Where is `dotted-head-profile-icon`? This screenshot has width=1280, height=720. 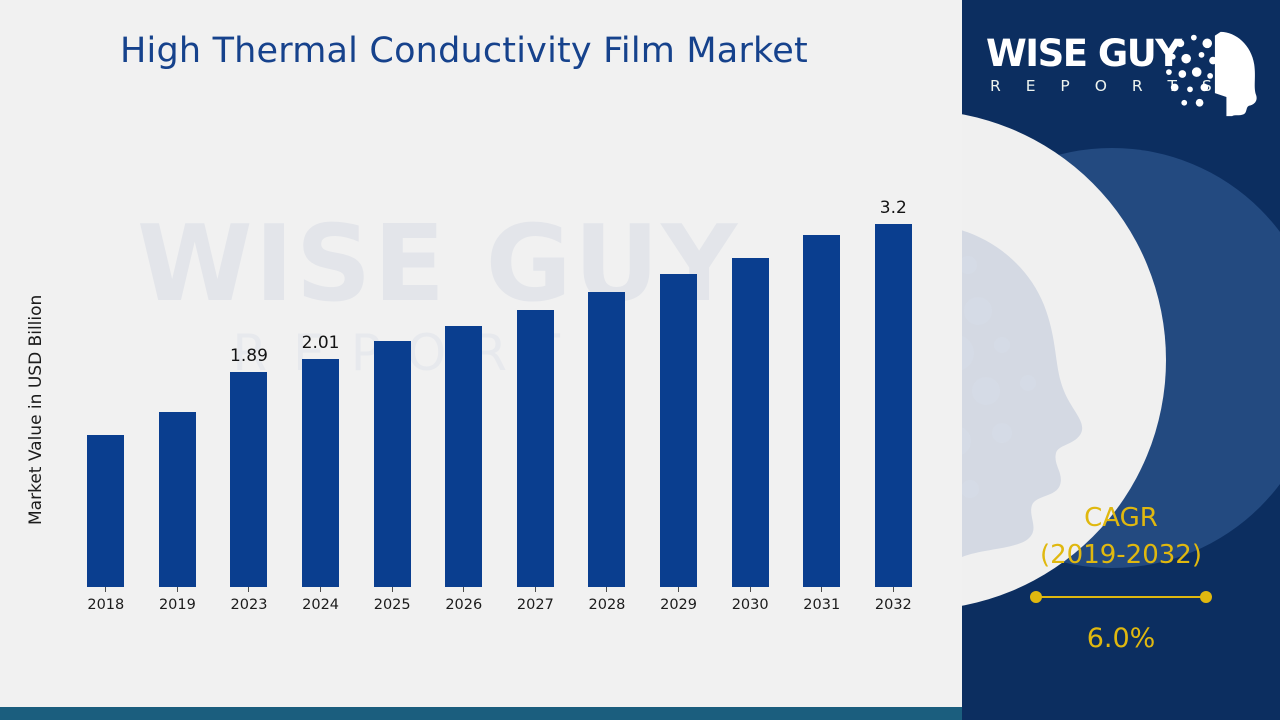
dotted-head-profile-icon is located at coordinates (1022, 393).